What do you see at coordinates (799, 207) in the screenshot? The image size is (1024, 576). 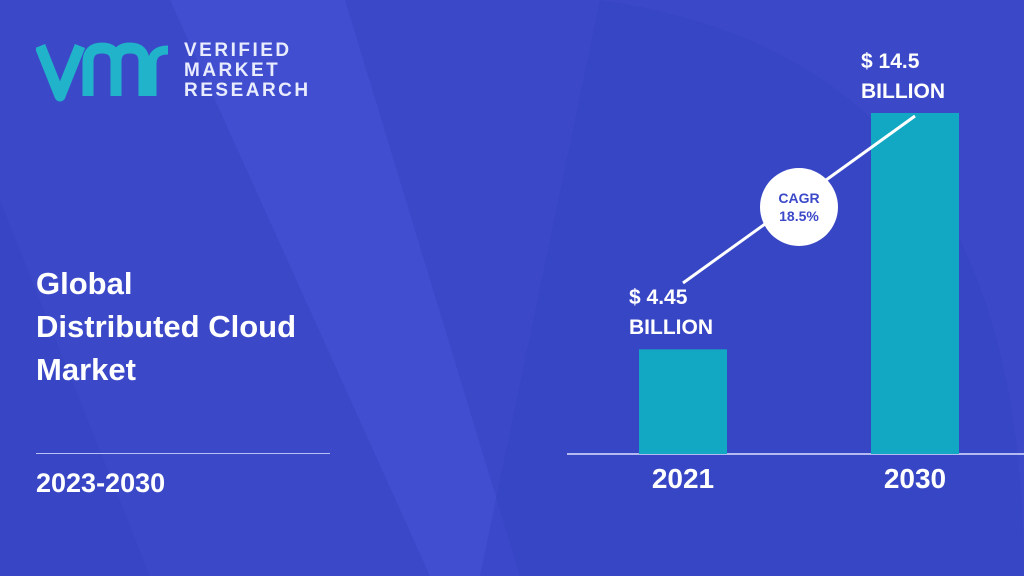 I see `cagr-badge: CAGR 18.5%` at bounding box center [799, 207].